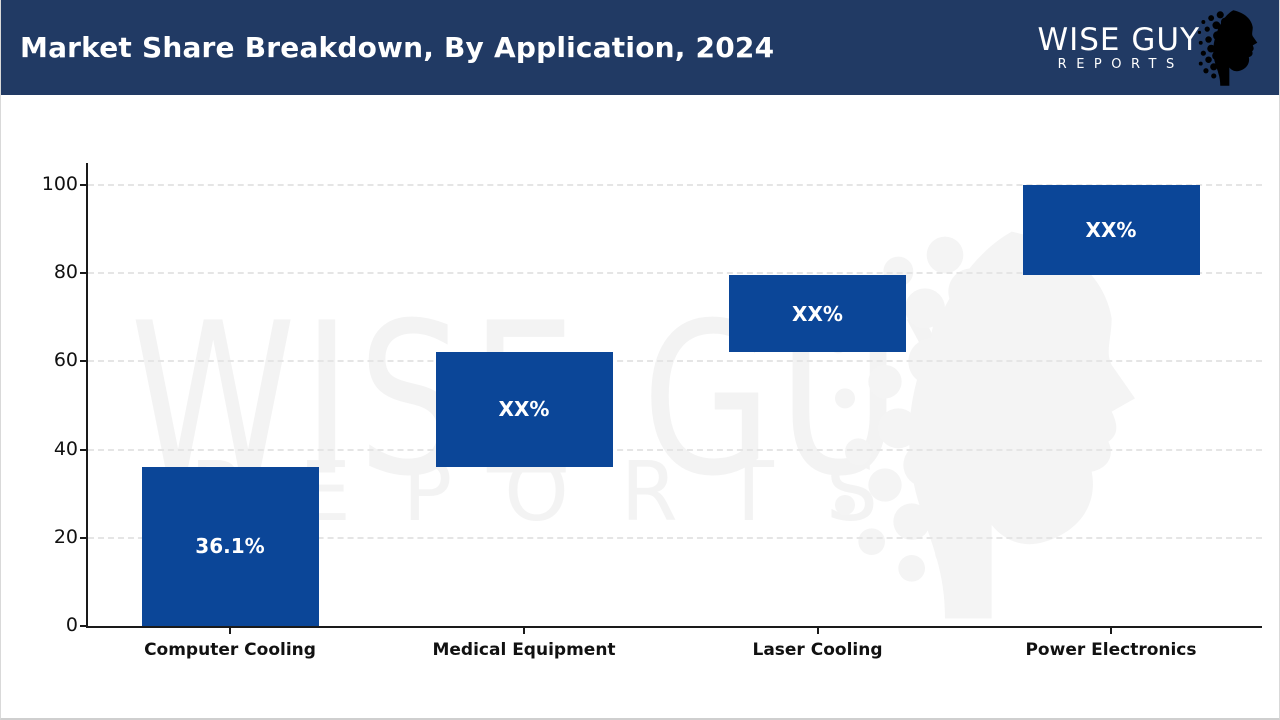  I want to click on x-axis-spine, so click(674, 627).